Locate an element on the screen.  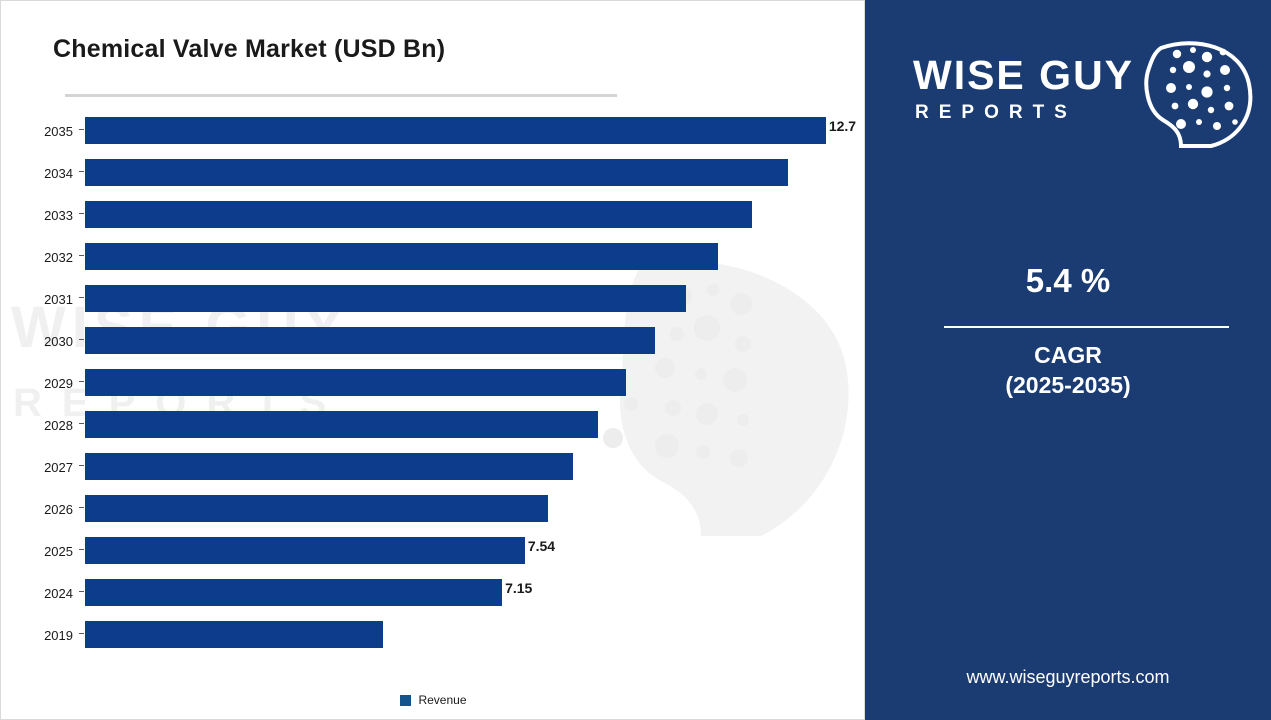
bar-track: 7.15 is located at coordinates (474, 594).